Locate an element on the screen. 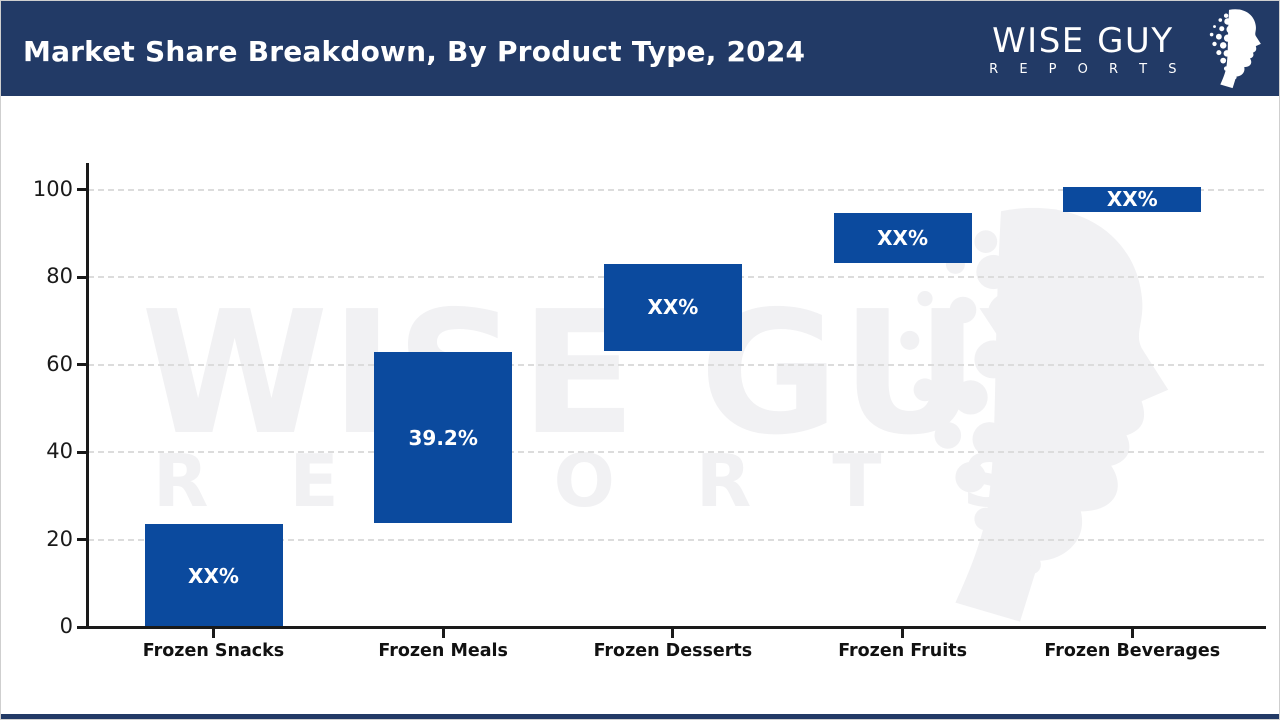 The height and width of the screenshot is (720, 1280). logo-text: WISE GUY R E P O R T S is located at coordinates (1083, 49).